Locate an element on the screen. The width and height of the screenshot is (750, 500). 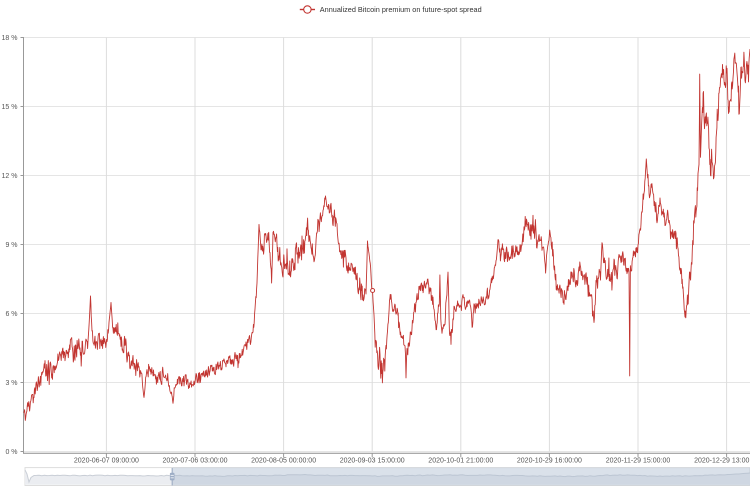
svg-text: 2020-09-03 15:00:00 is located at coordinates (372, 461).